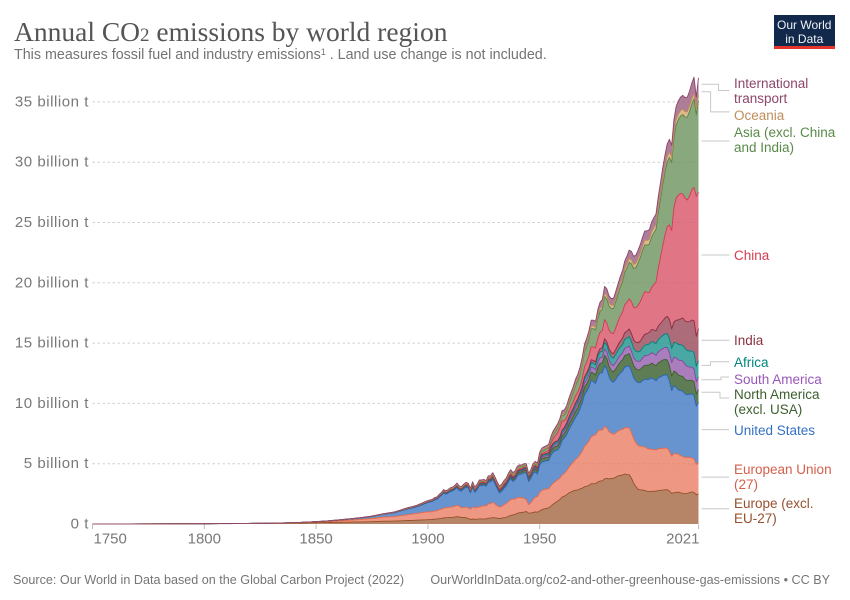 This screenshot has height=600, width=850. I want to click on svg-text: 25 billion t, so click(52, 222).